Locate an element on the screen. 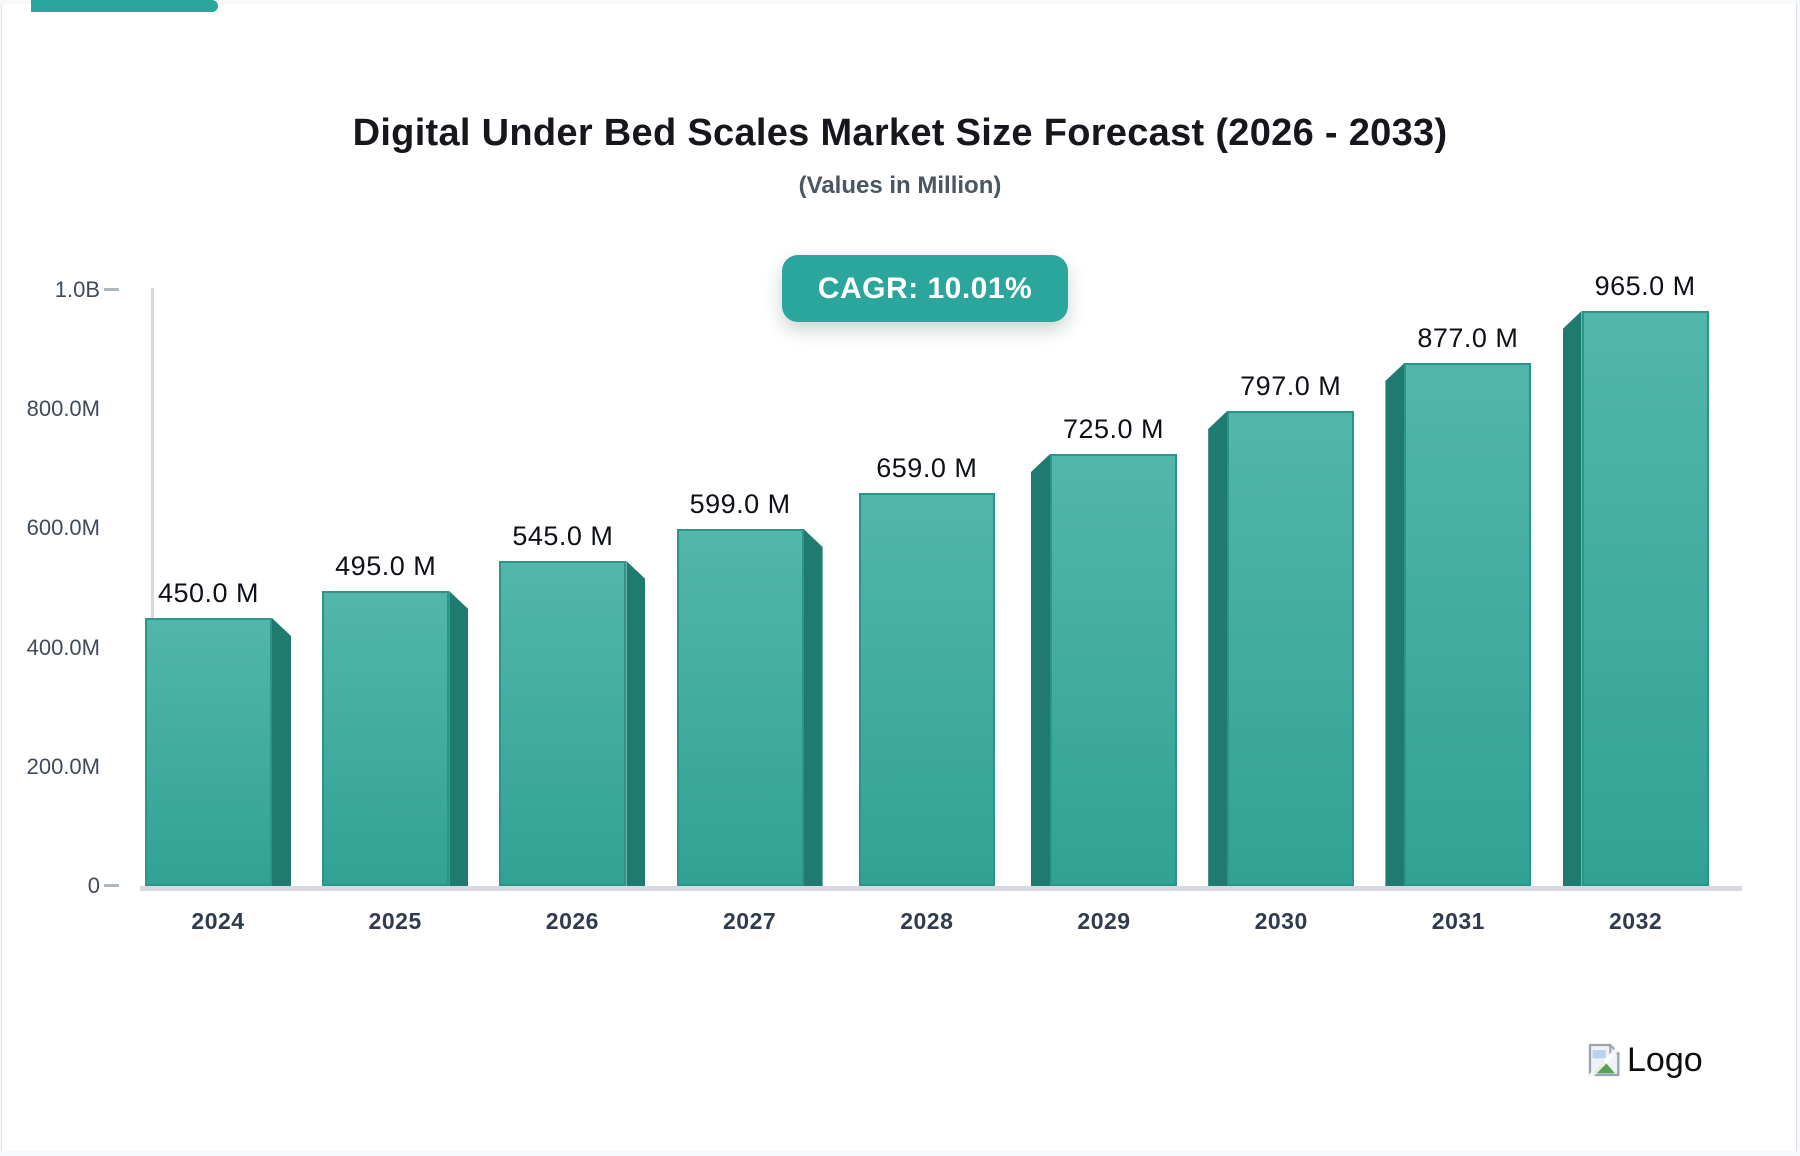  y-axis-label: 0 is located at coordinates (93, 885).